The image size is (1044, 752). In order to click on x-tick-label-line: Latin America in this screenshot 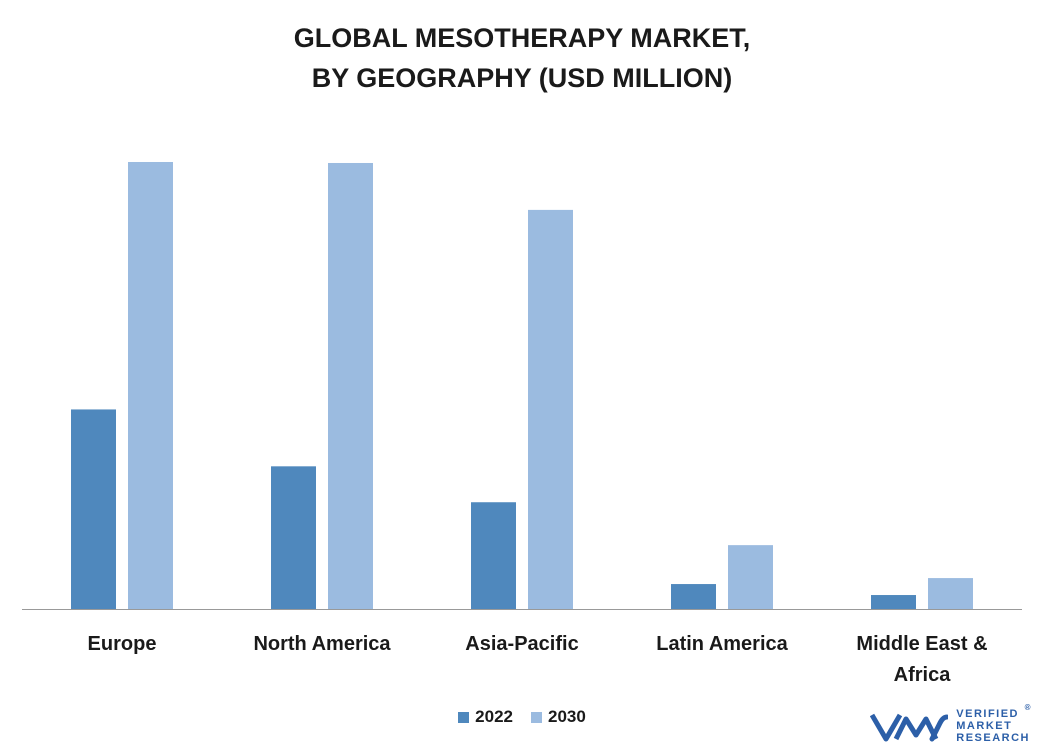, I will do `click(722, 644)`.